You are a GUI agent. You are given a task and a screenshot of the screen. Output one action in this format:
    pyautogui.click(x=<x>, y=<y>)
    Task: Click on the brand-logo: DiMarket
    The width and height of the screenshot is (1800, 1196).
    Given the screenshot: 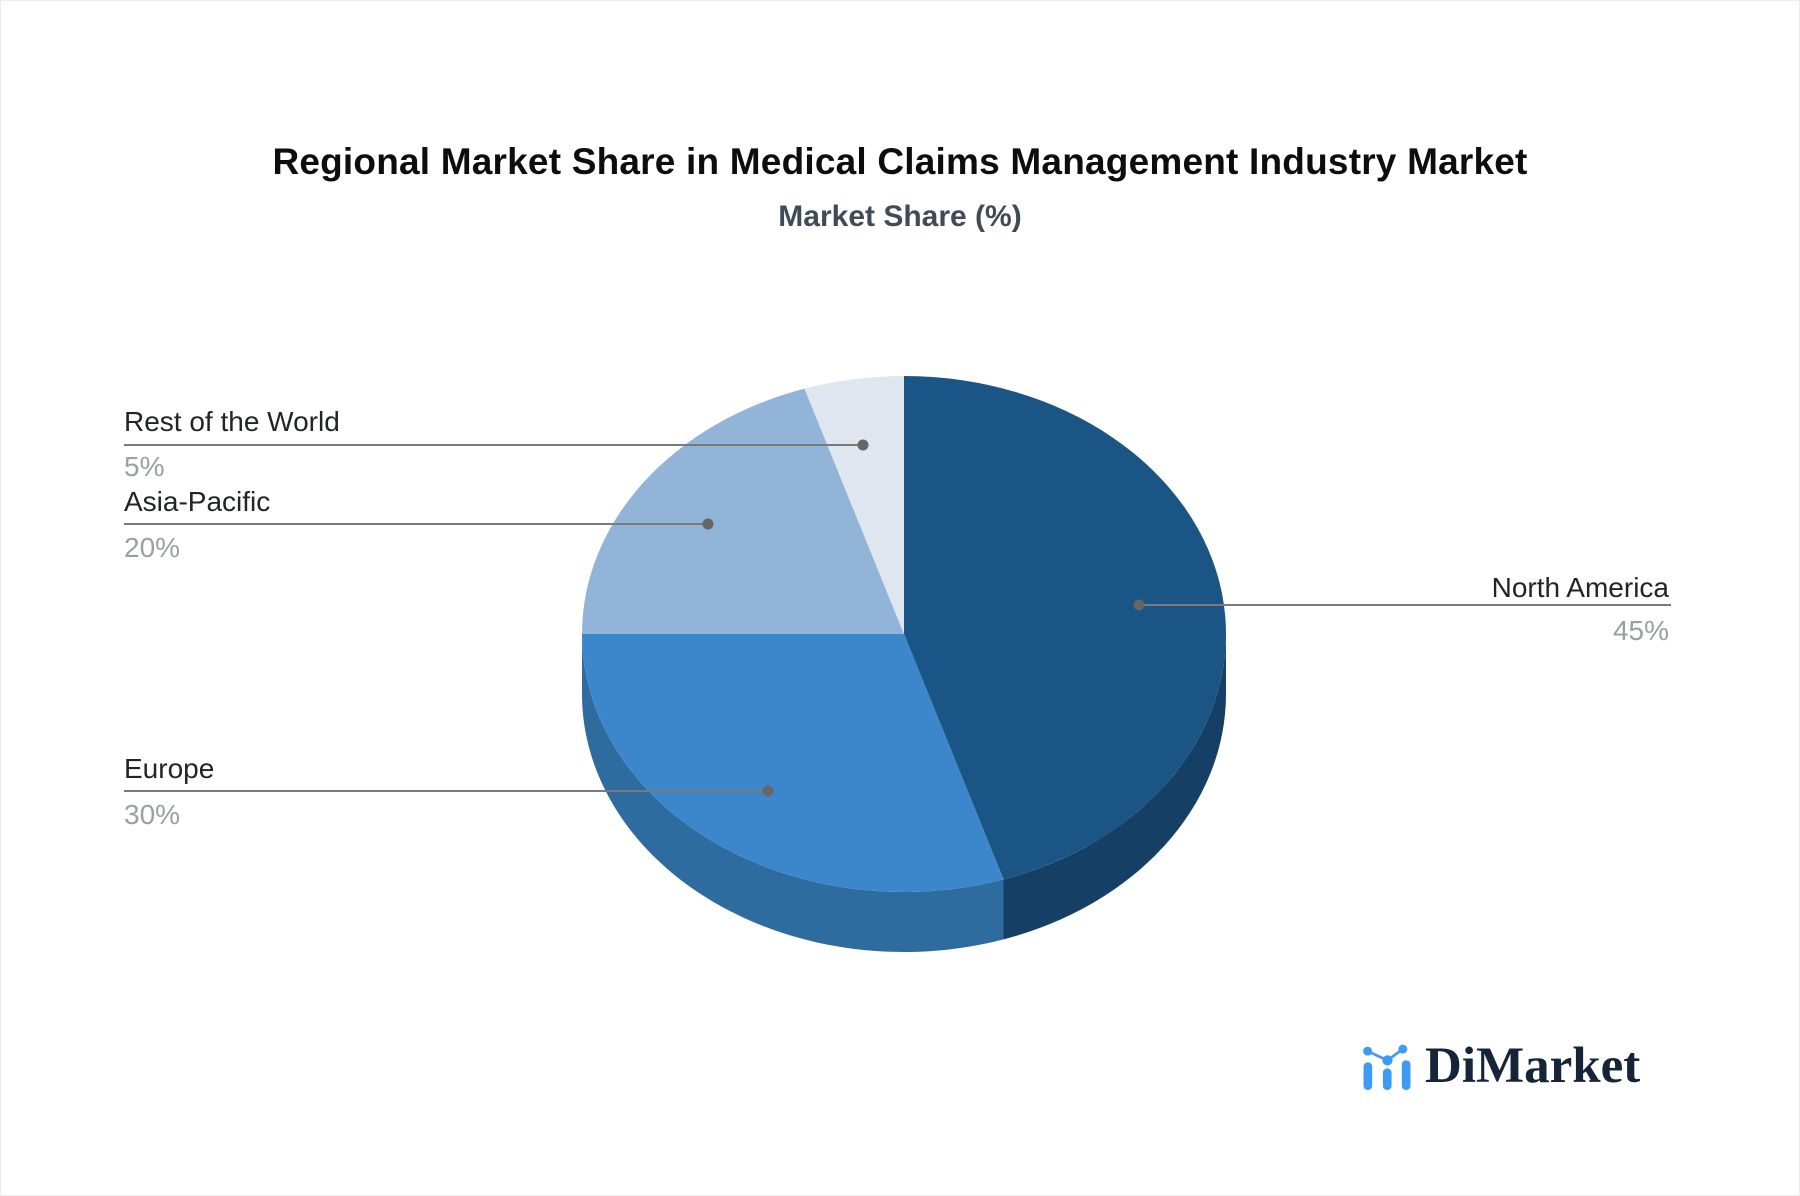 What is the action you would take?
    pyautogui.click(x=1501, y=1066)
    